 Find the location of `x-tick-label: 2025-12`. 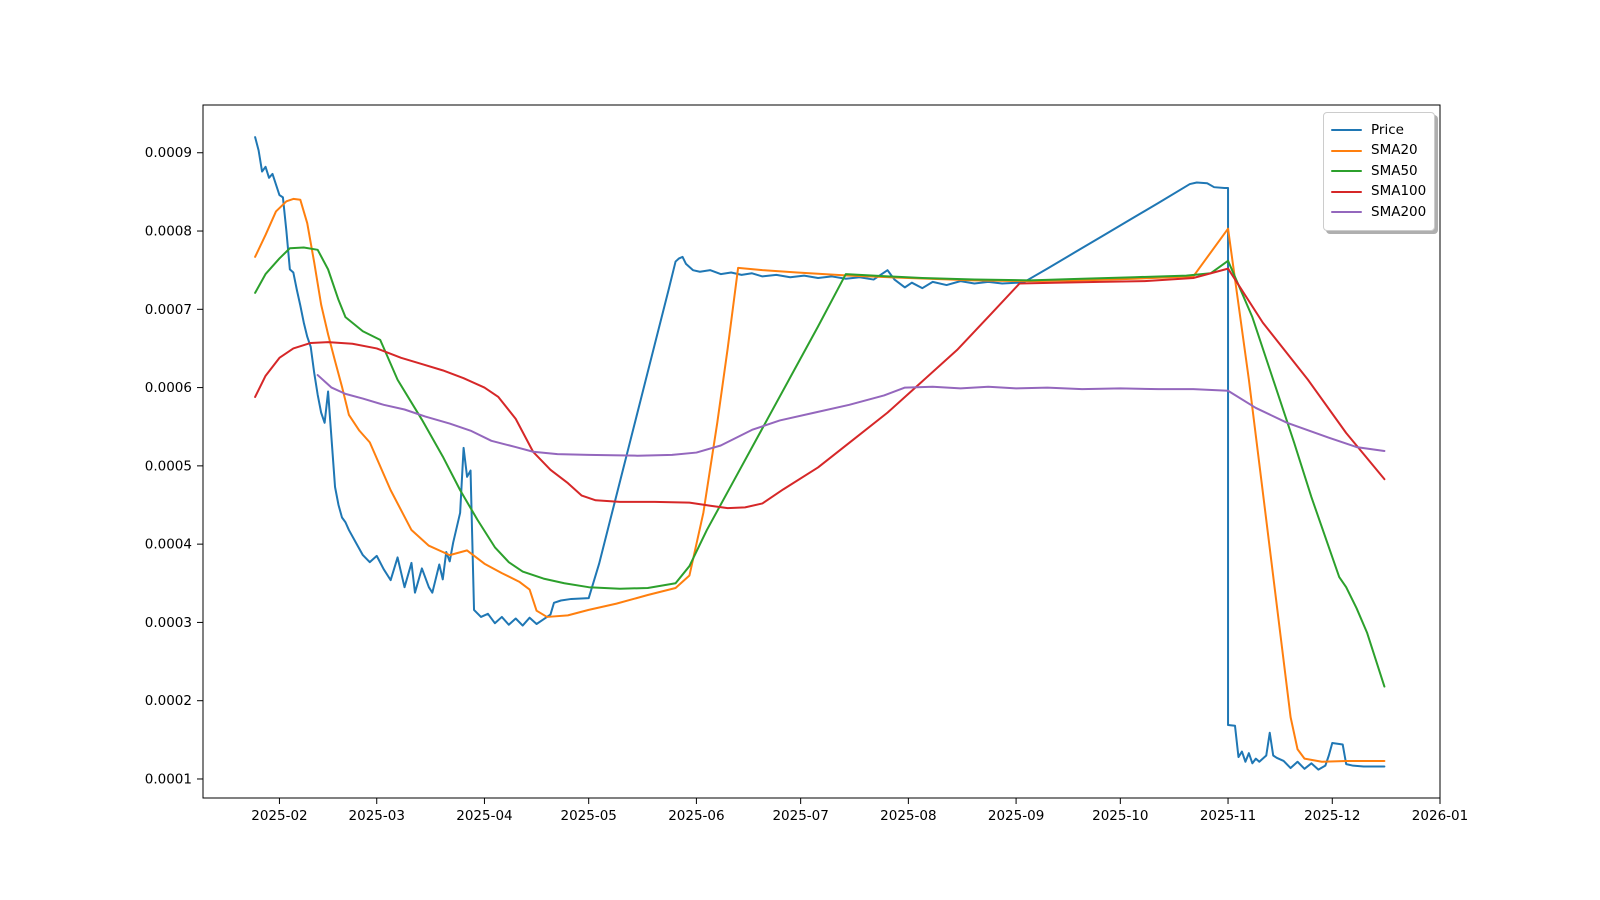

x-tick-label: 2025-12 is located at coordinates (1332, 816).